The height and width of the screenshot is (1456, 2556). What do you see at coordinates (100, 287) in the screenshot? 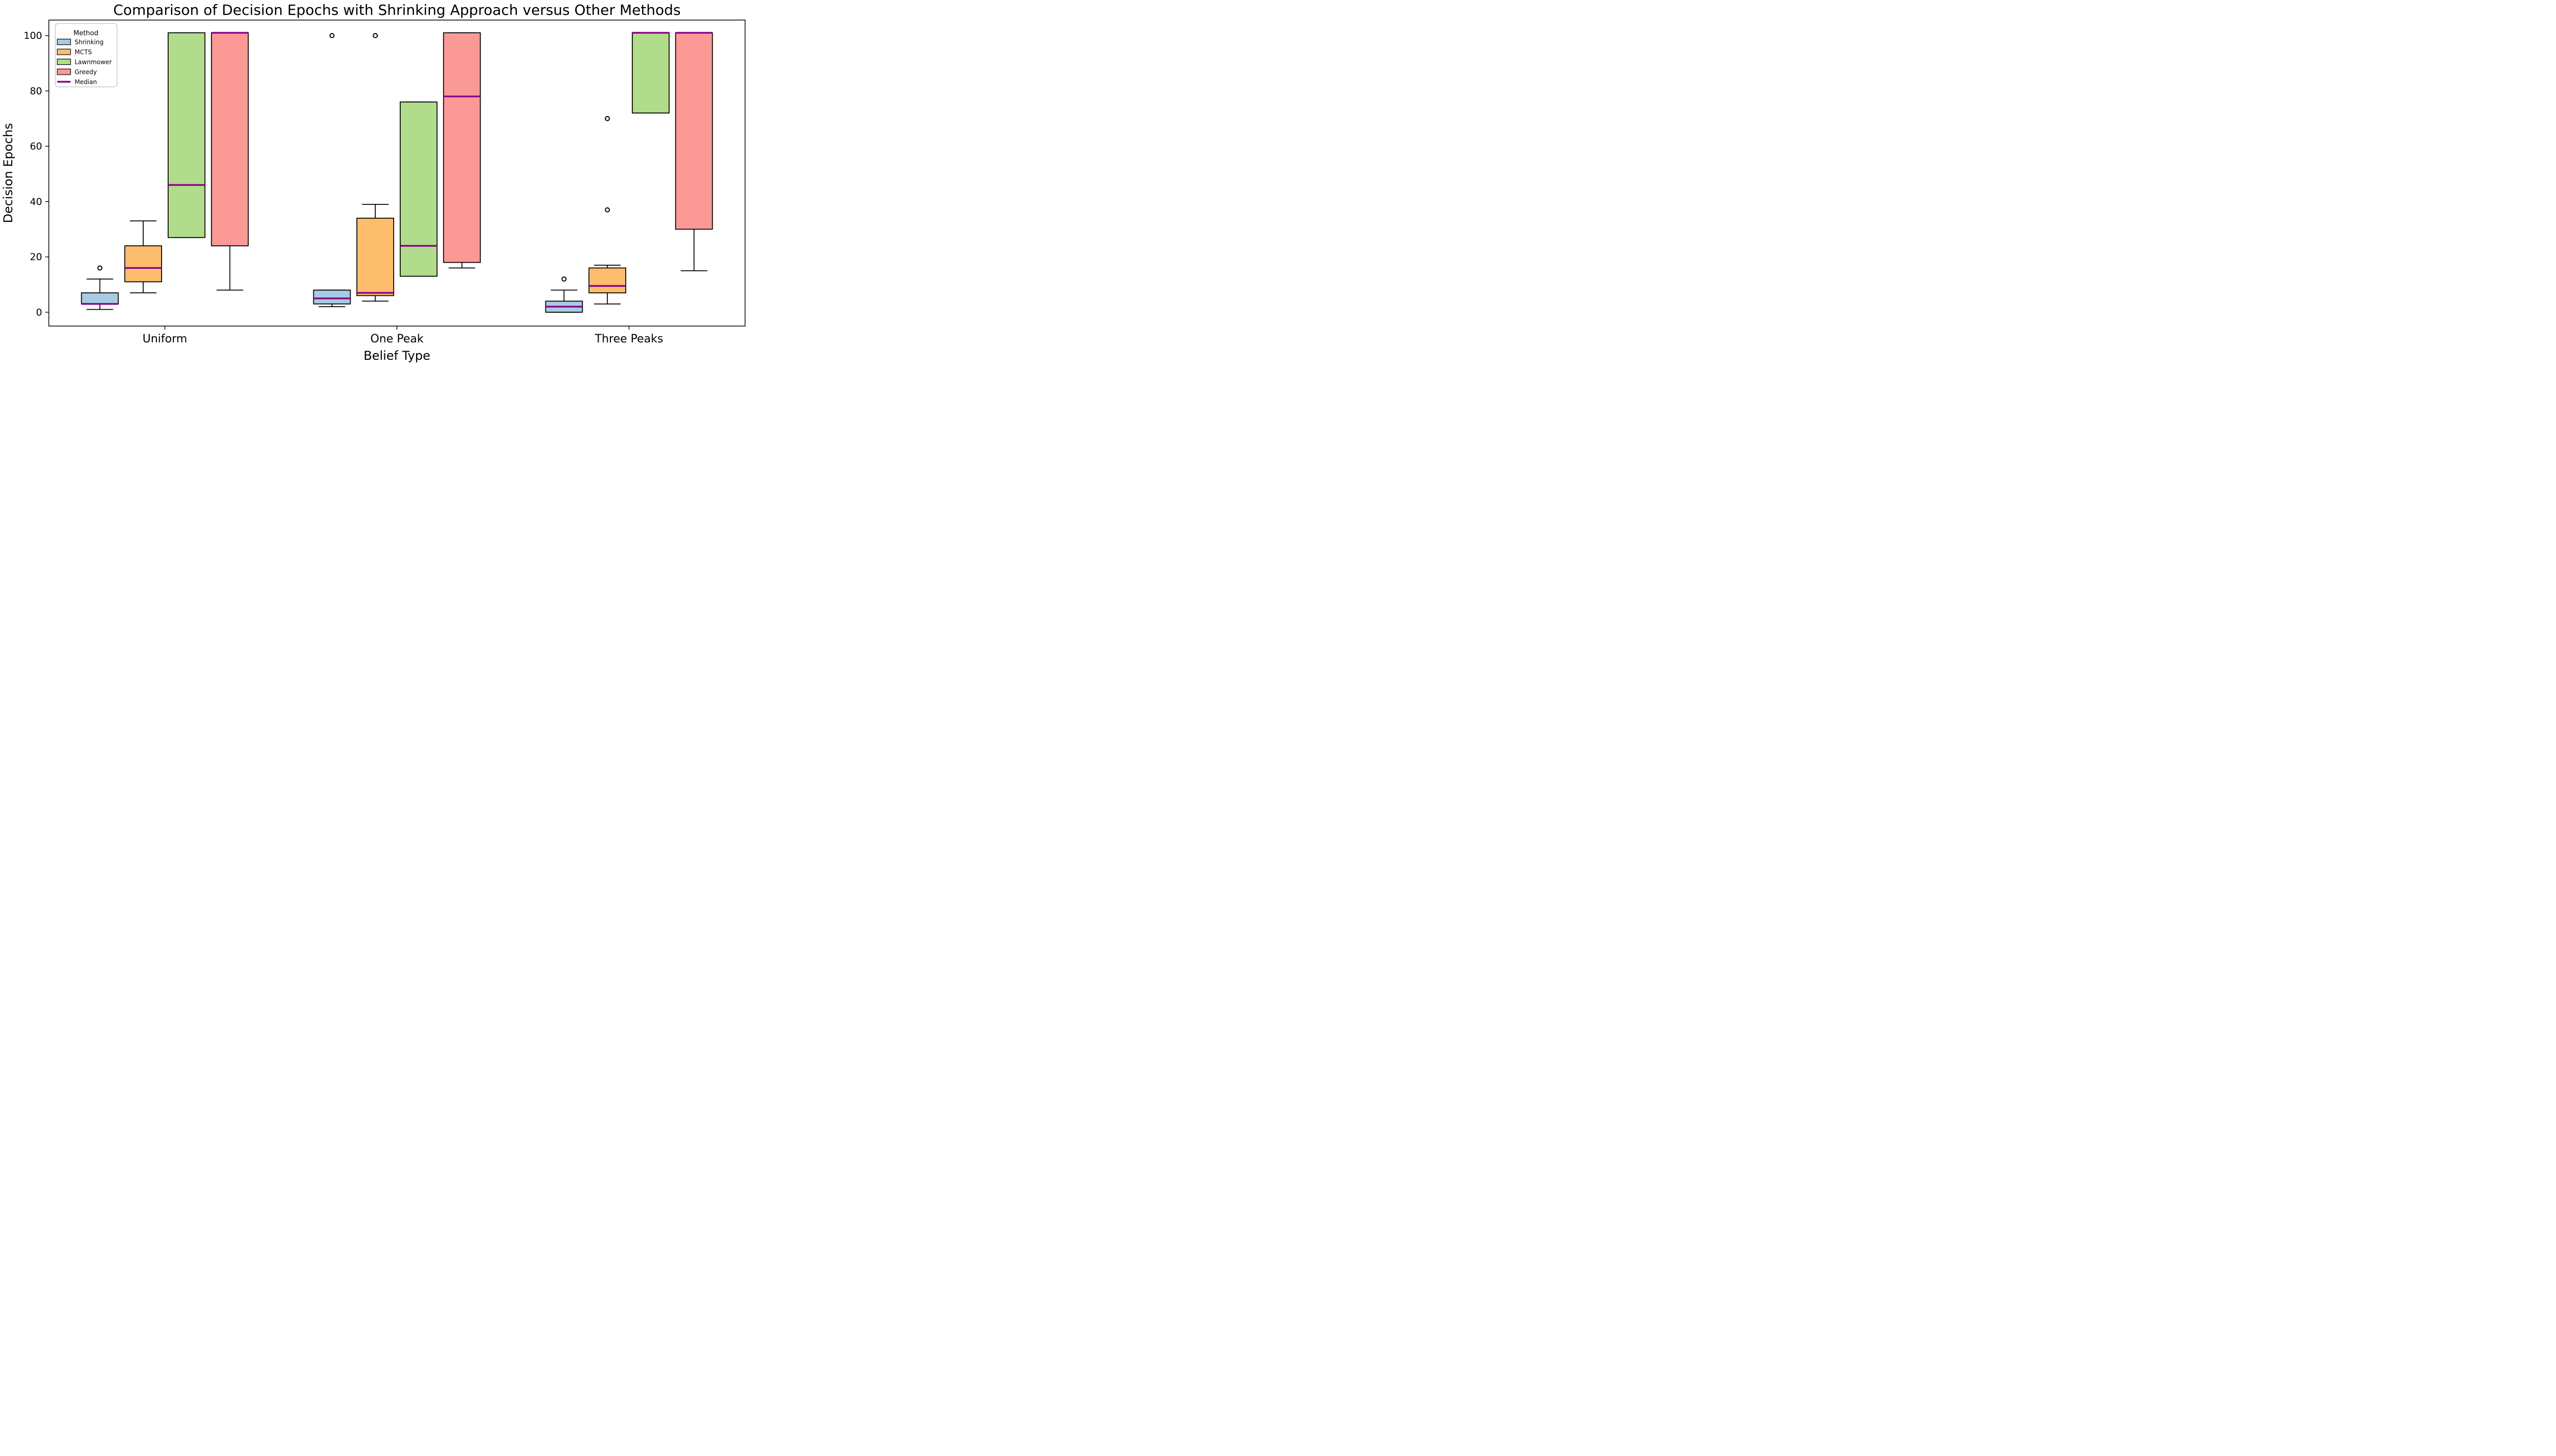
I see `box-group-shrinking-uniform` at bounding box center [100, 287].